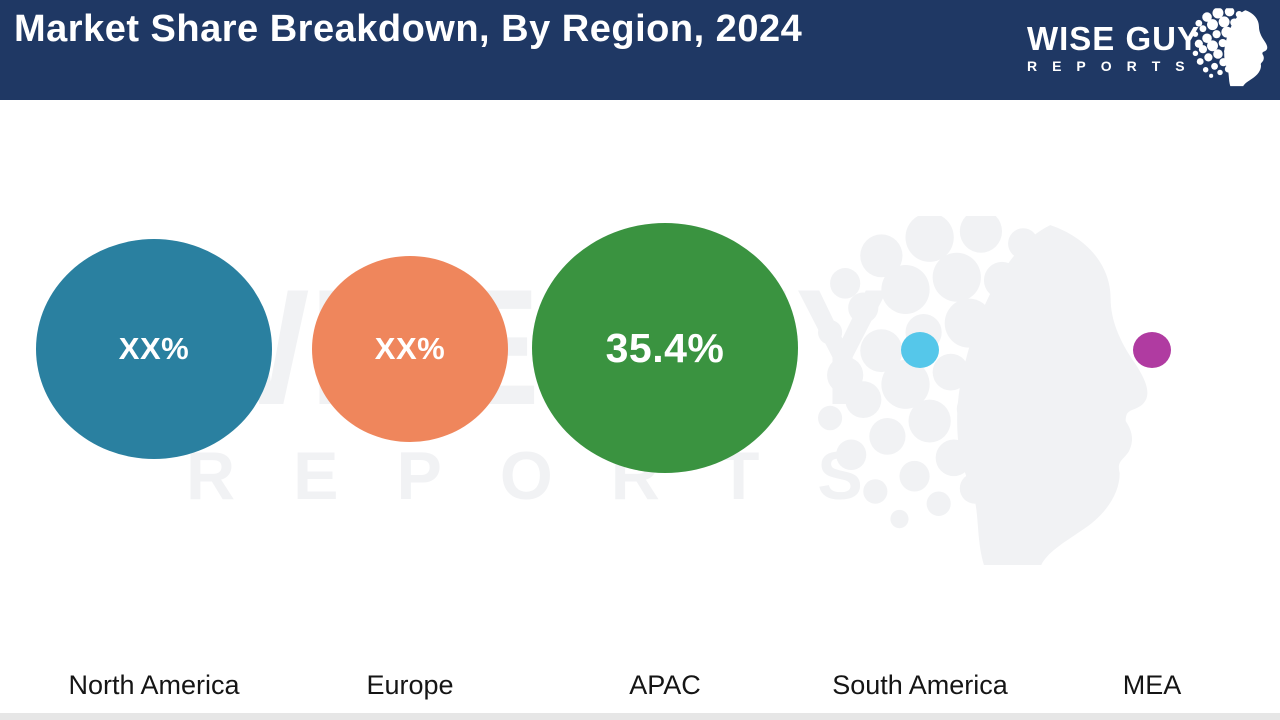  I want to click on category-label-south-america: South America, so click(920, 685).